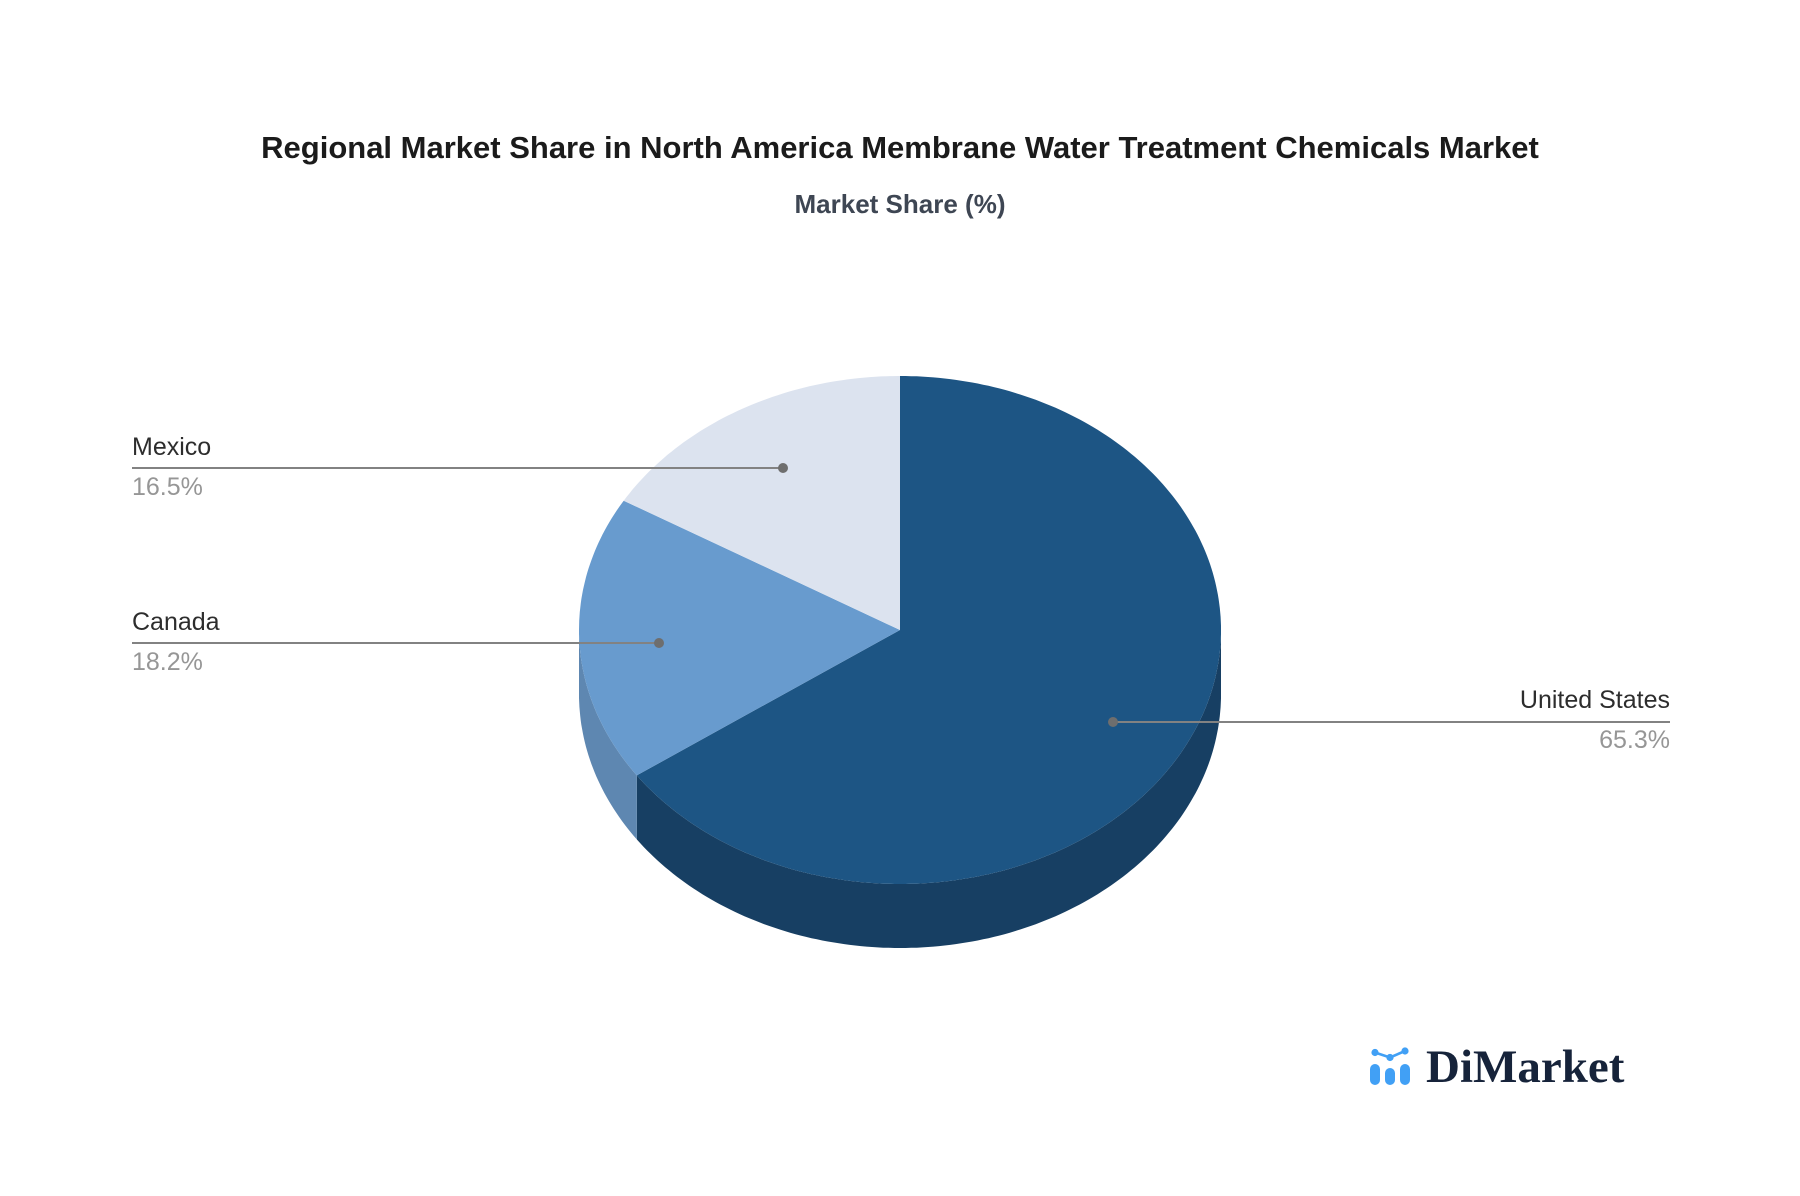 The image size is (1800, 1196). What do you see at coordinates (167, 487) in the screenshot?
I see `slice-label-value: 16.5%` at bounding box center [167, 487].